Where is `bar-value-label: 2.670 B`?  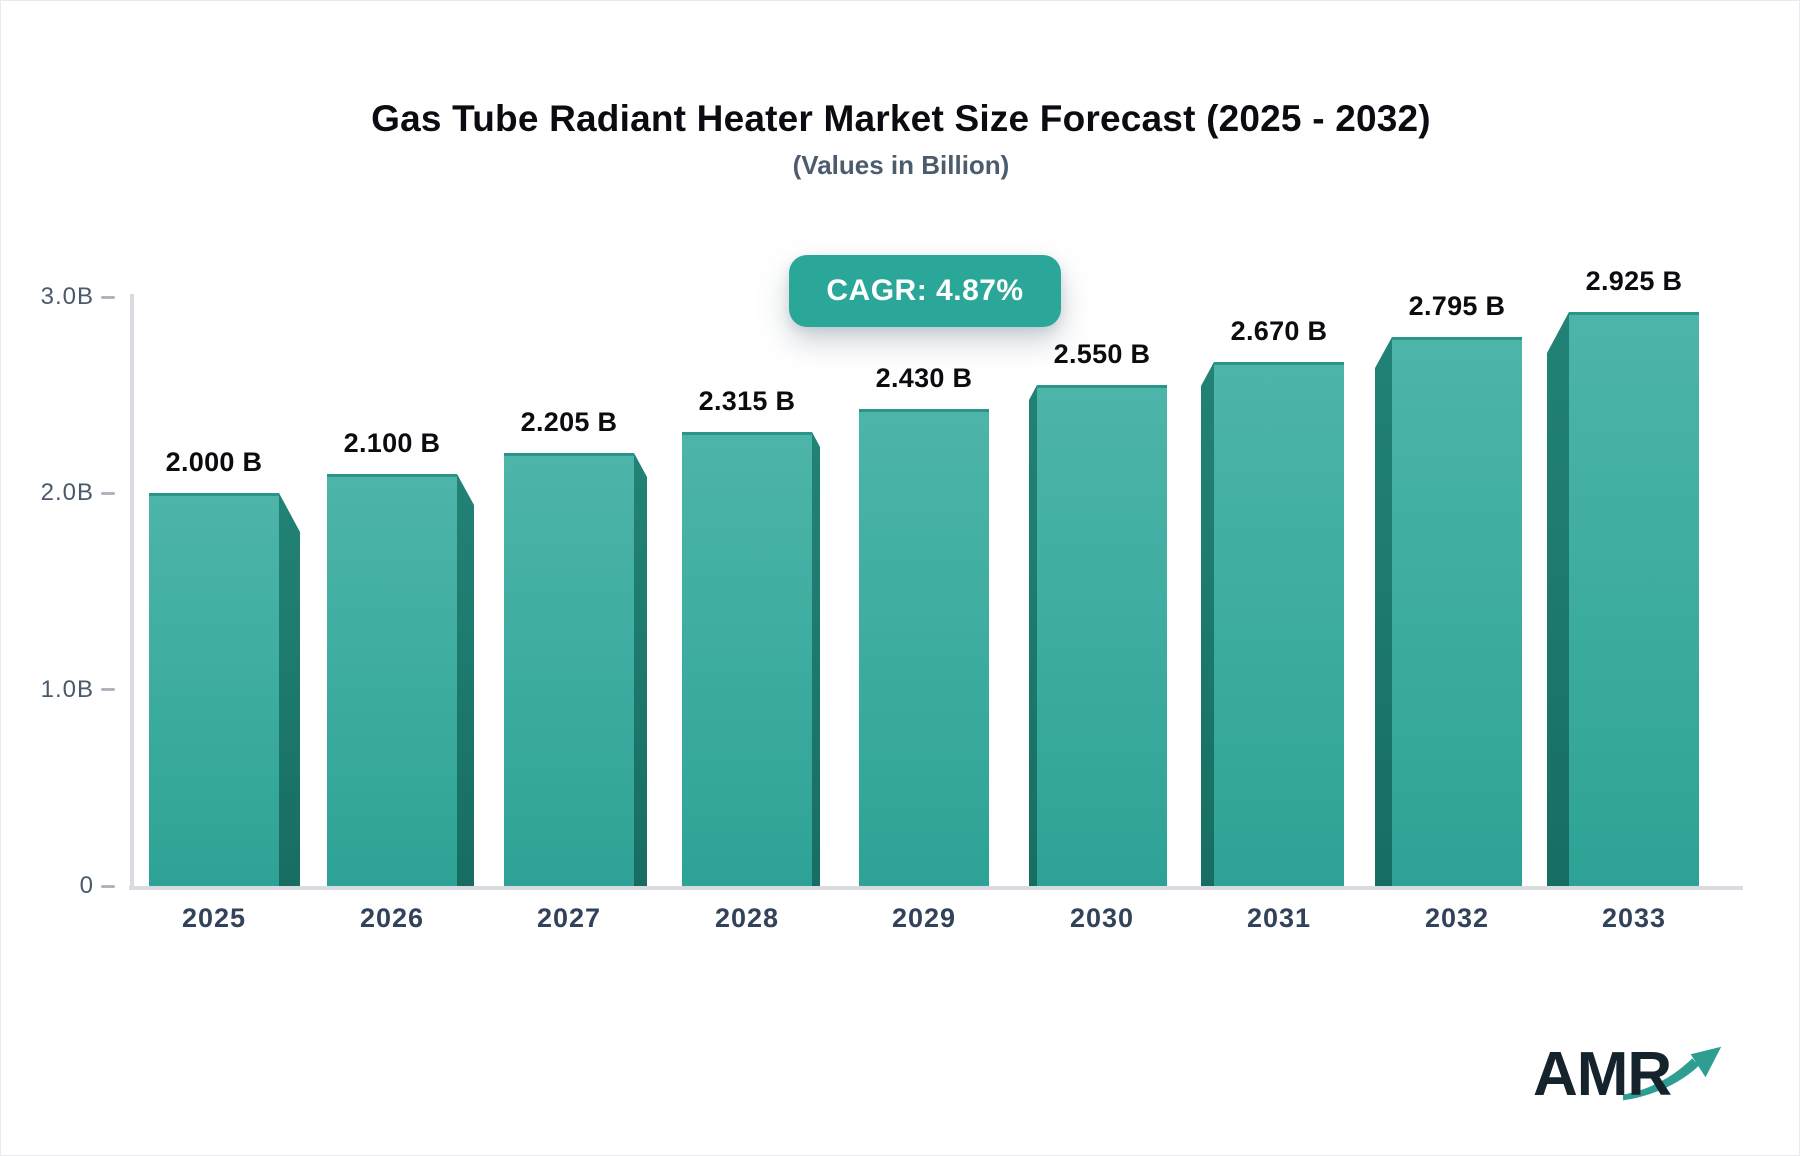 bar-value-label: 2.670 B is located at coordinates (1279, 331).